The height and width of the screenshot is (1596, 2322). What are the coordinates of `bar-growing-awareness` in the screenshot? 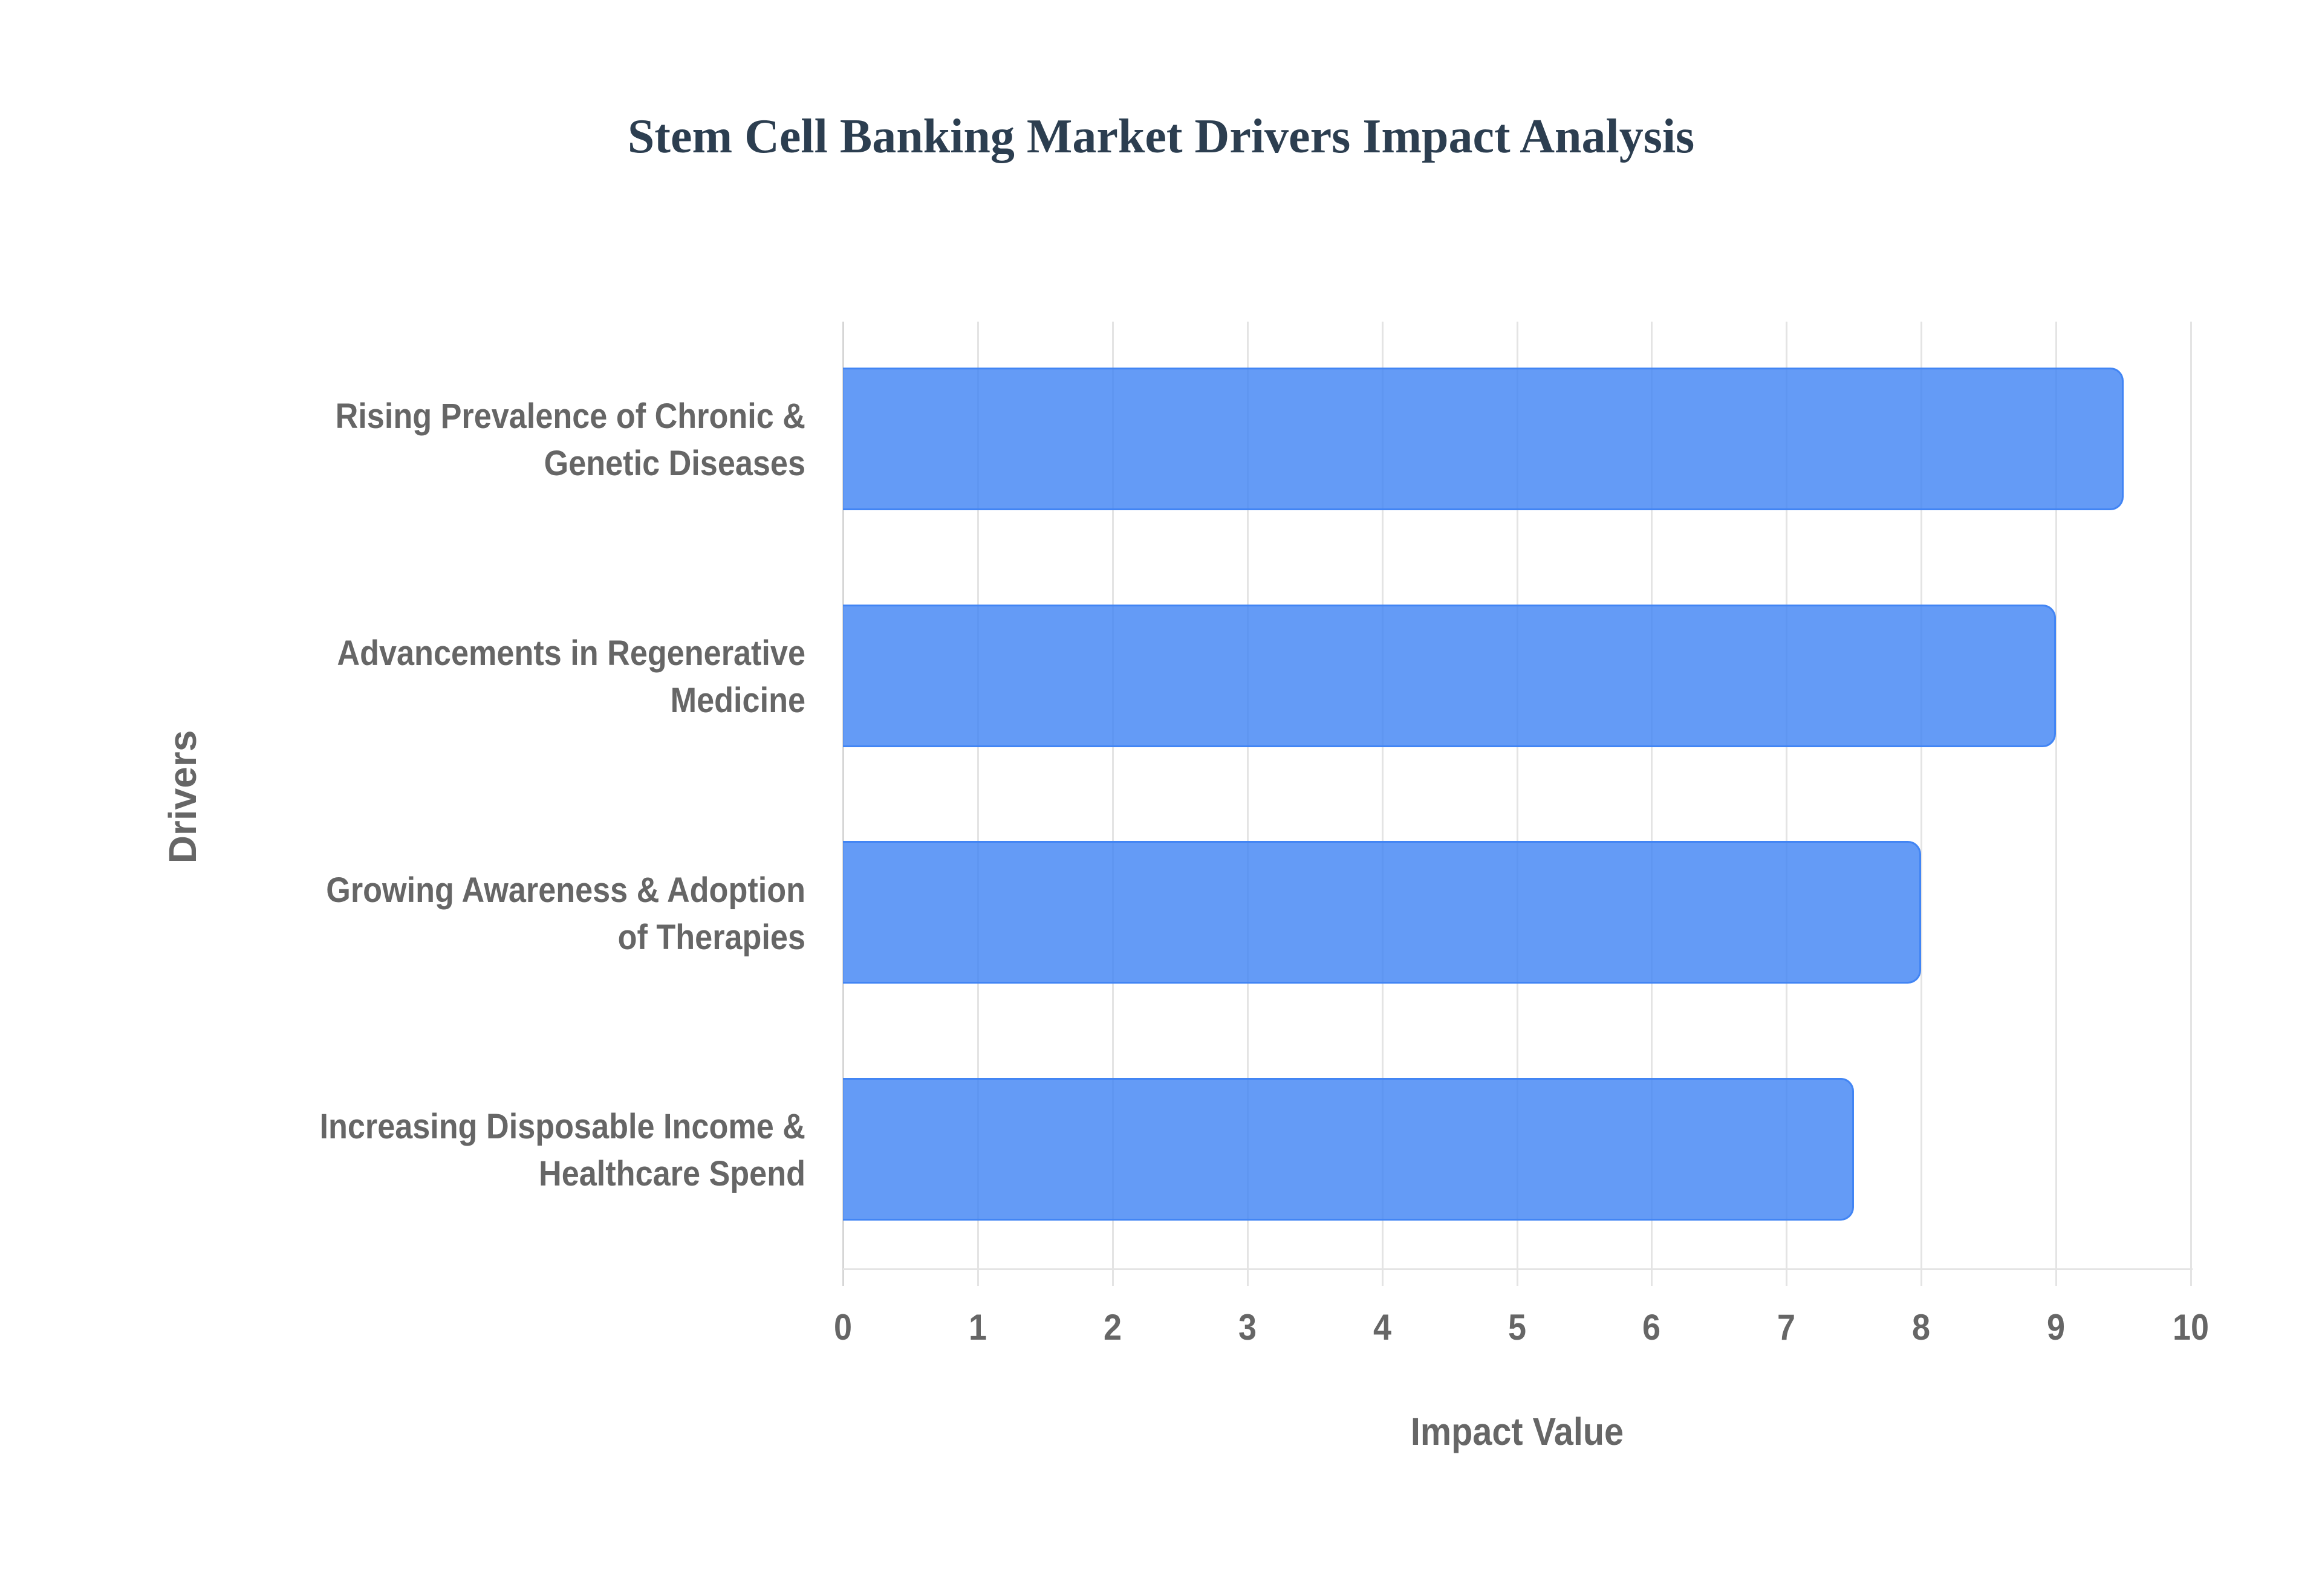 It's located at (1382, 912).